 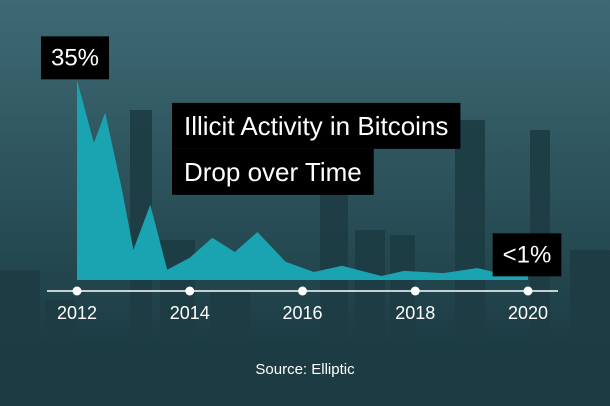 What do you see at coordinates (415, 313) in the screenshot?
I see `x-tick-label: 2018` at bounding box center [415, 313].